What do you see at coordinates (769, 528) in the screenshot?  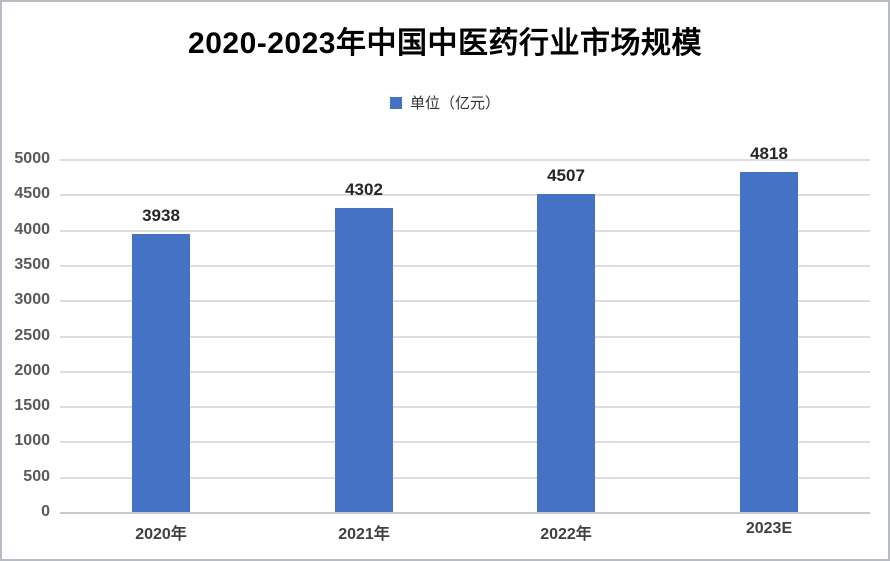 I see `x-tick-label: 2023E` at bounding box center [769, 528].